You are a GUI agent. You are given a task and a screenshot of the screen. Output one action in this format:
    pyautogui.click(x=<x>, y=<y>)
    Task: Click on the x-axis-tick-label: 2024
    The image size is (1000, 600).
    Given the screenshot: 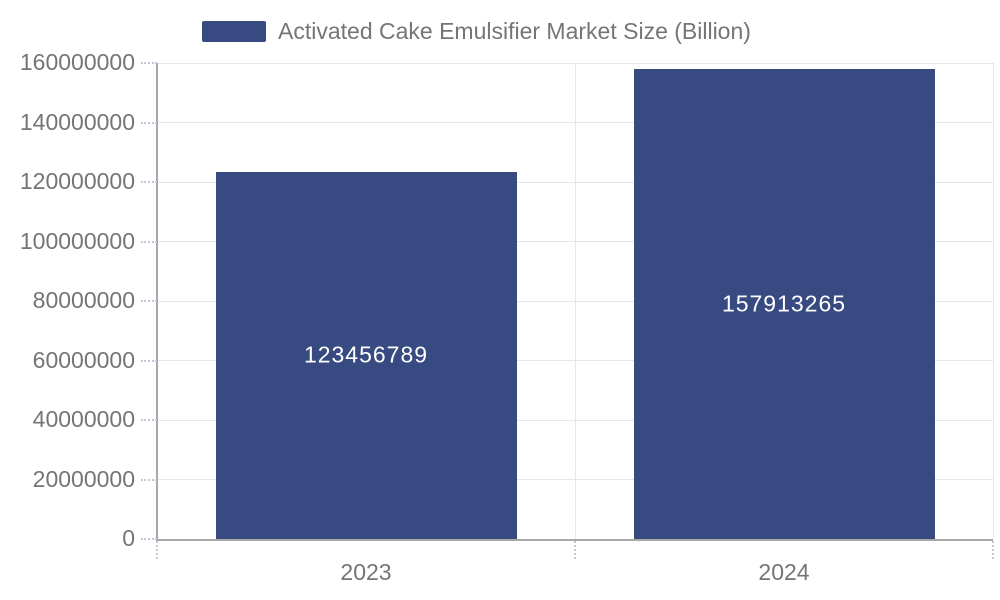 What is the action you would take?
    pyautogui.click(x=784, y=572)
    